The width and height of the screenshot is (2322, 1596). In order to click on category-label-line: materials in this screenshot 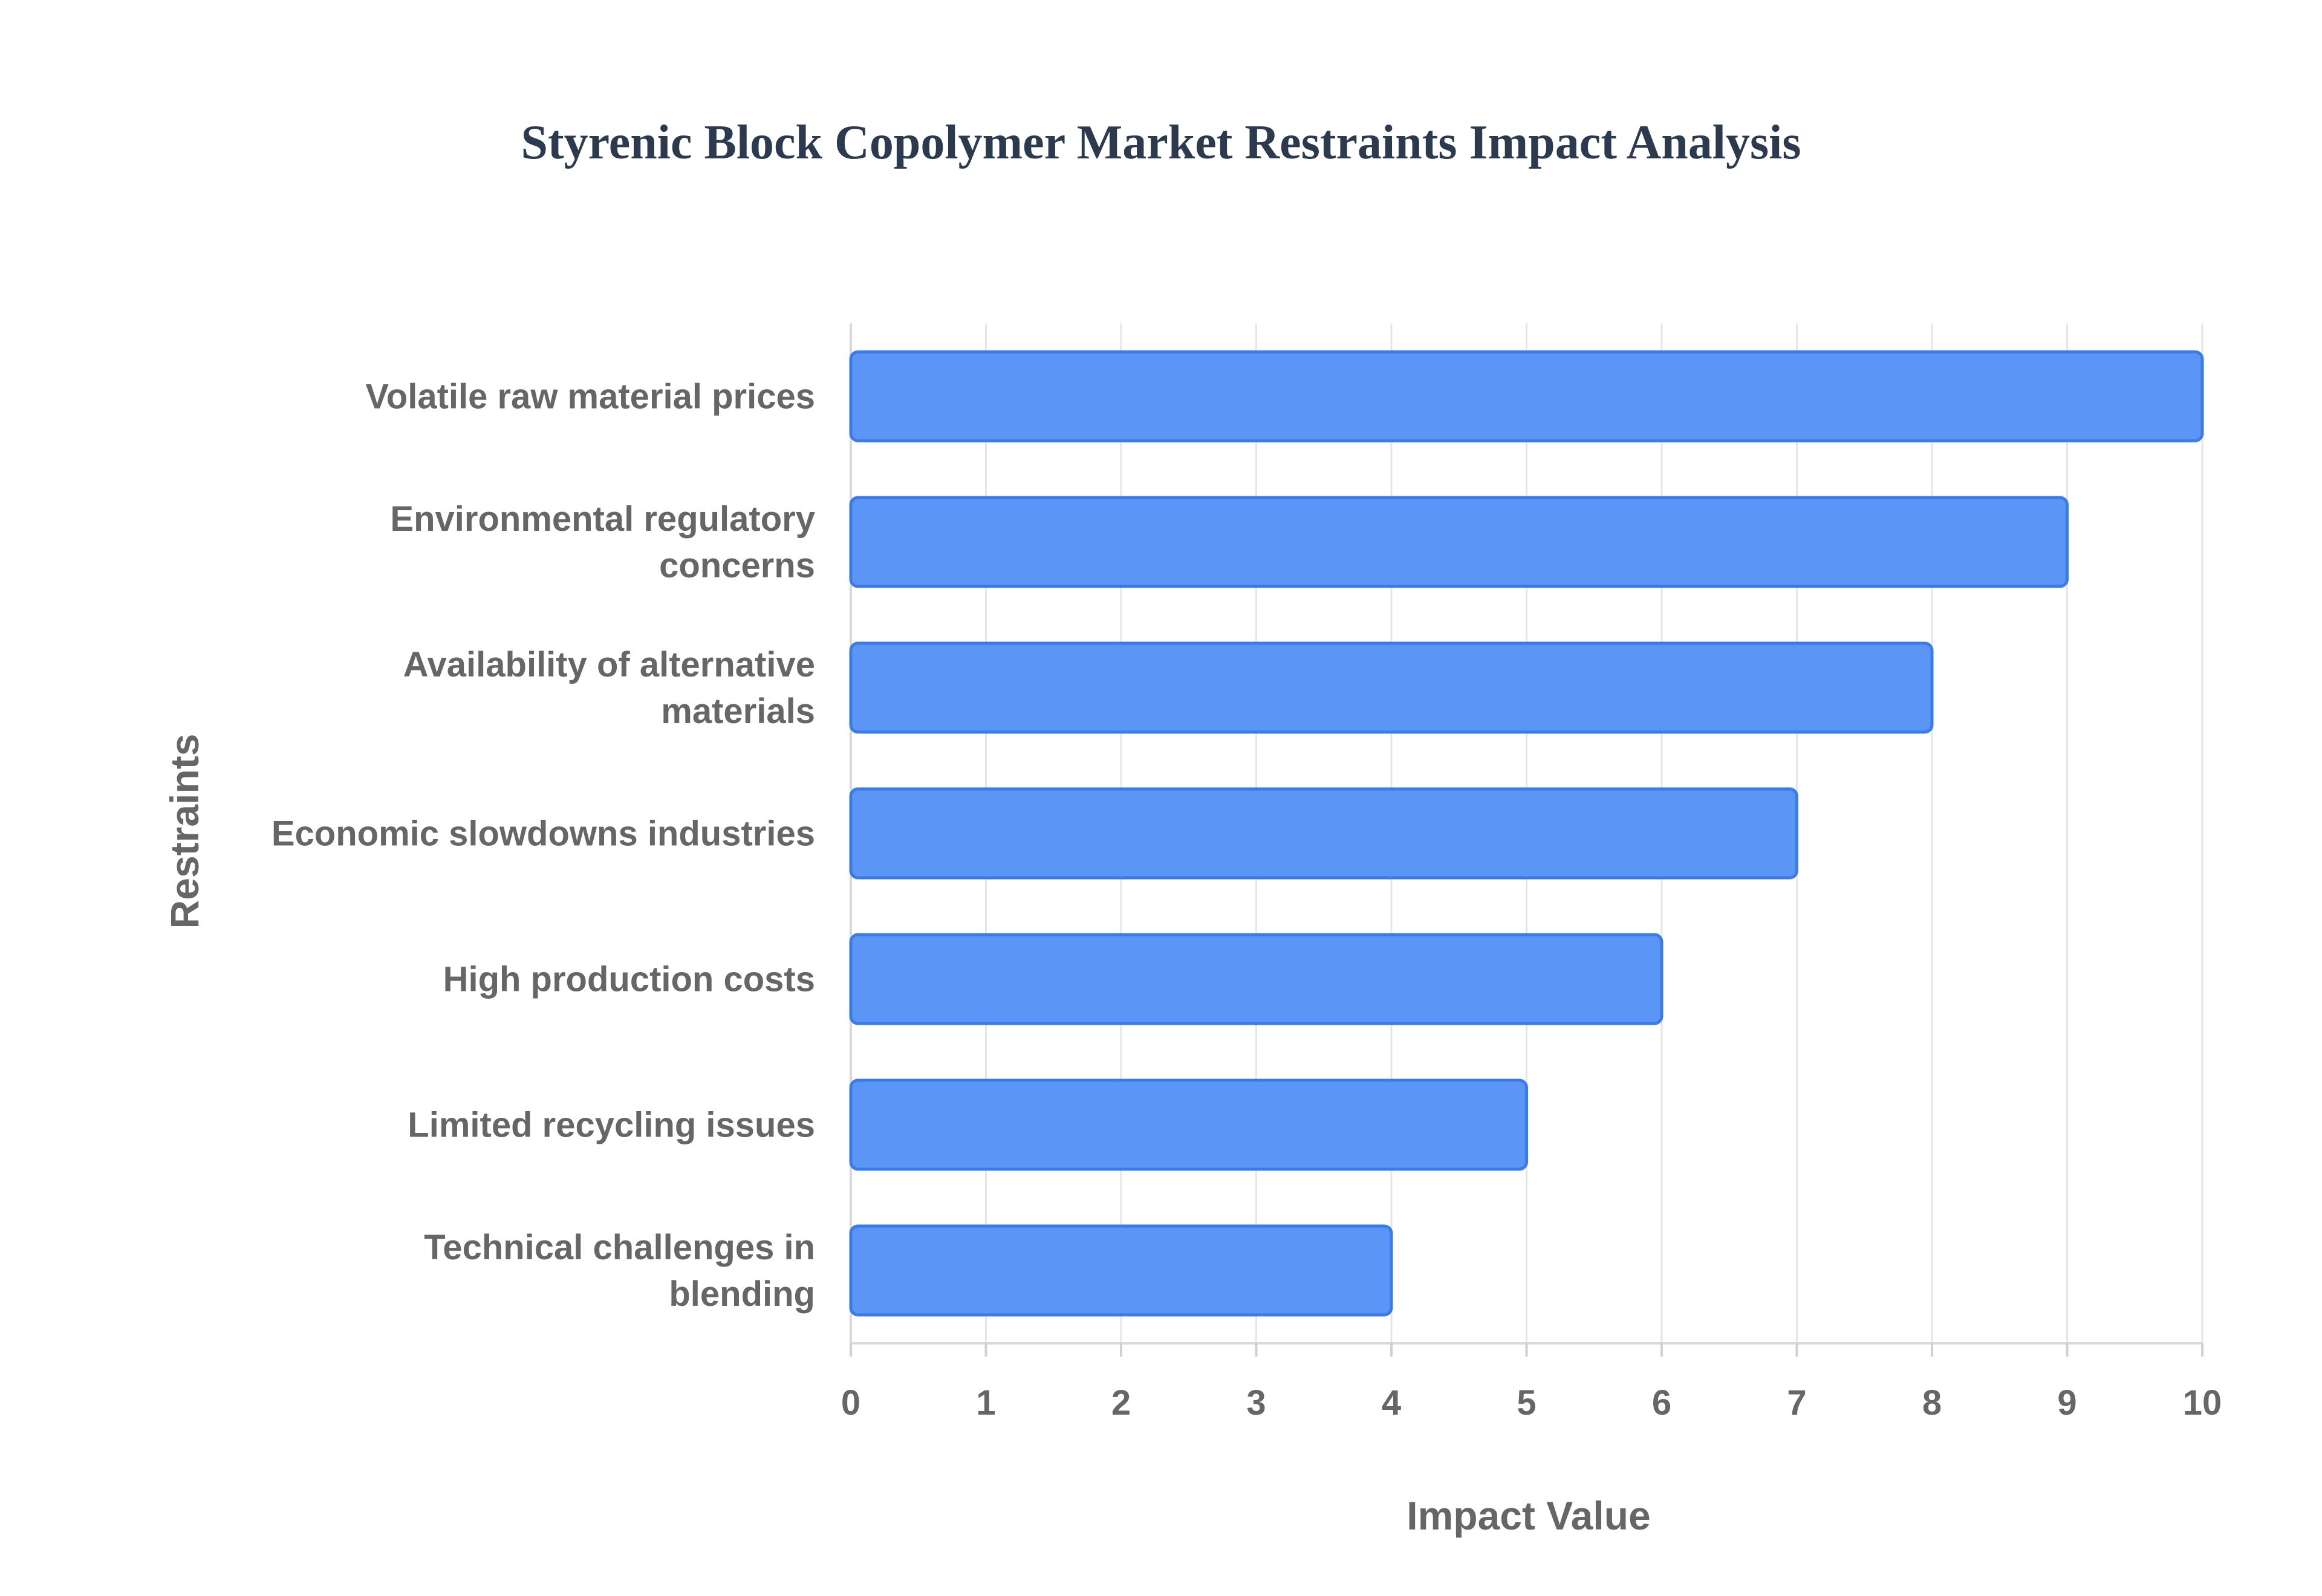, I will do `click(738, 711)`.